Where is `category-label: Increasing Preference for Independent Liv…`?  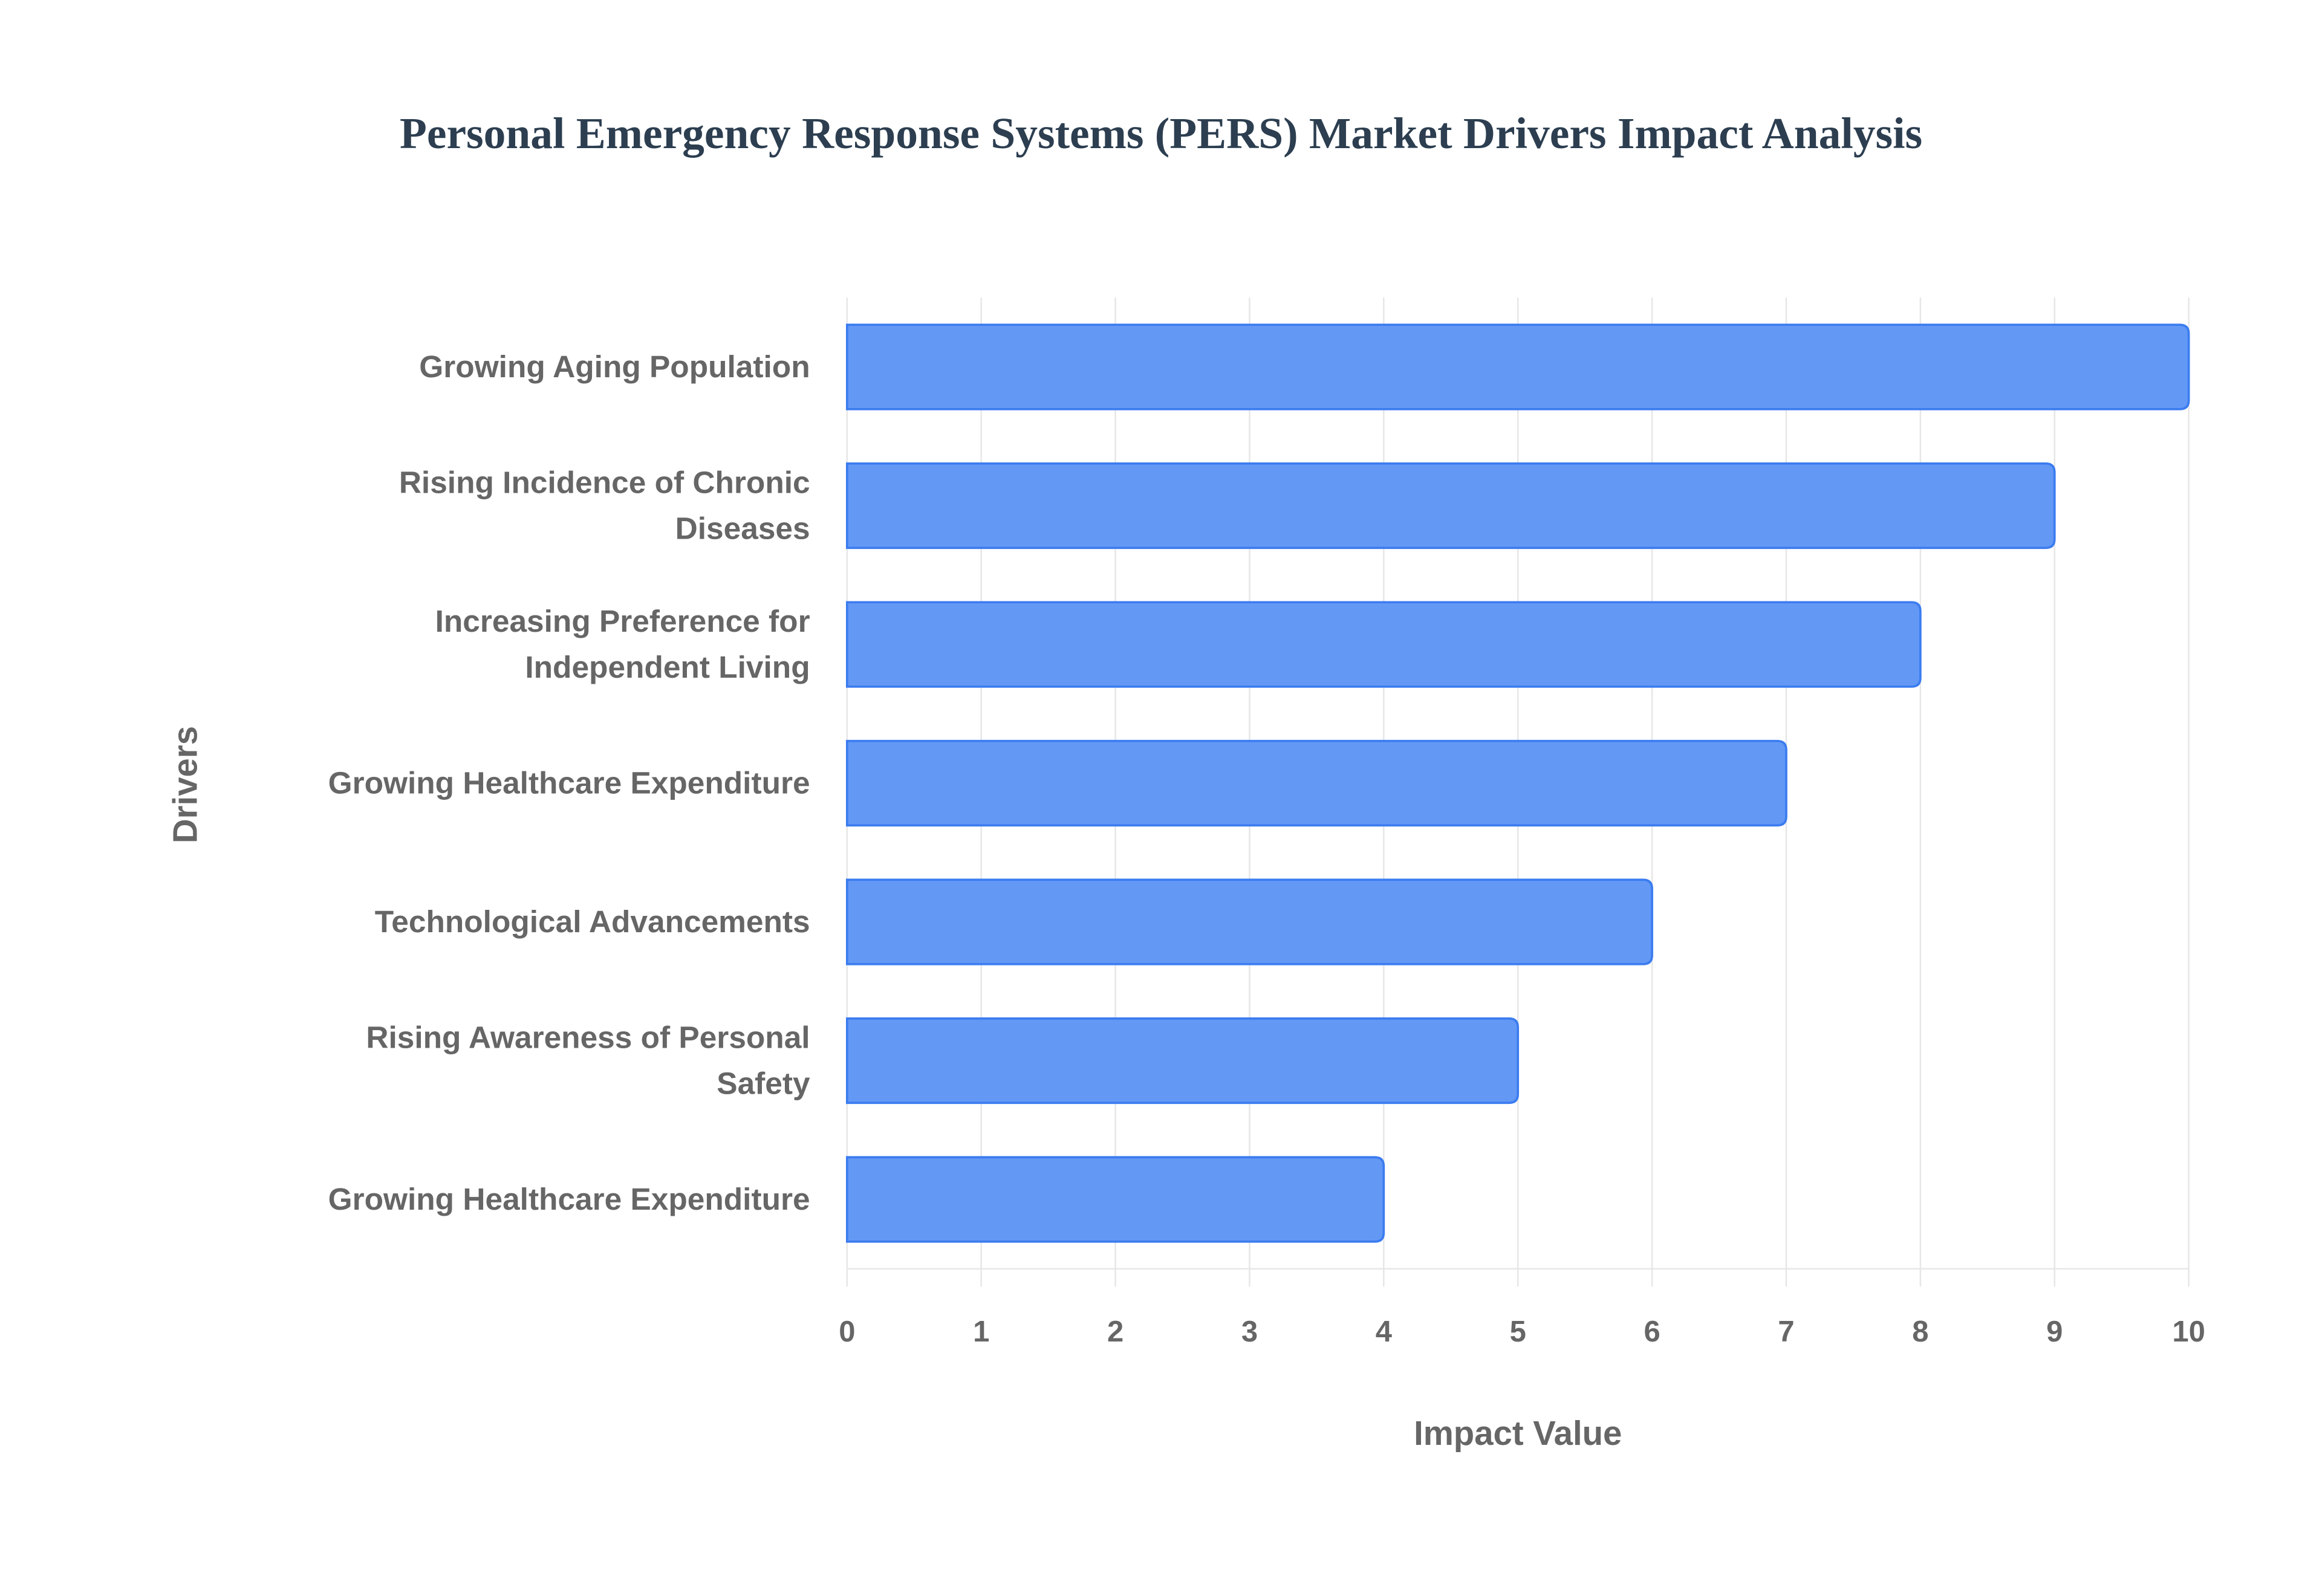 category-label: Increasing Preference for Independent Liv… is located at coordinates (622, 643).